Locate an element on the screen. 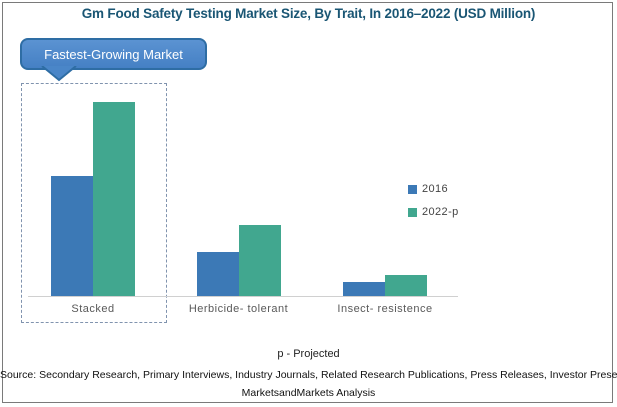 This screenshot has width=617, height=407. category-label: Herbicide- tolerant is located at coordinates (238, 309).